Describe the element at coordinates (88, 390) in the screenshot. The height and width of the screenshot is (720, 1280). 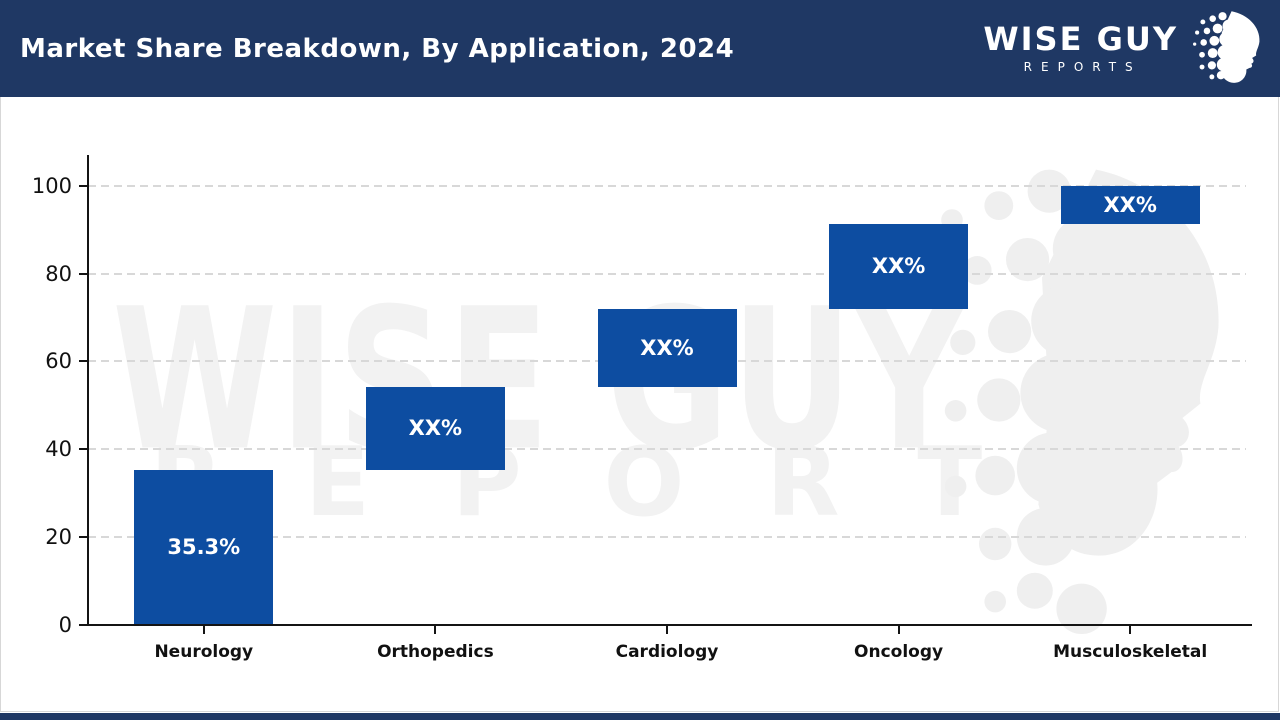
I see `y-axis-line` at that location.